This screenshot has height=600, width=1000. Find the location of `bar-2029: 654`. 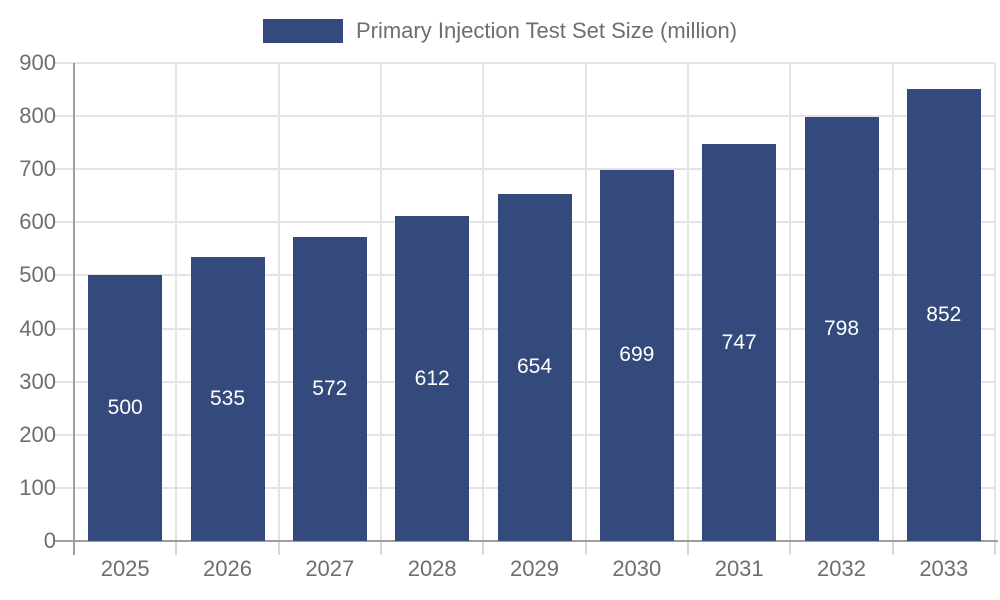

bar-2029: 654 is located at coordinates (534, 367).